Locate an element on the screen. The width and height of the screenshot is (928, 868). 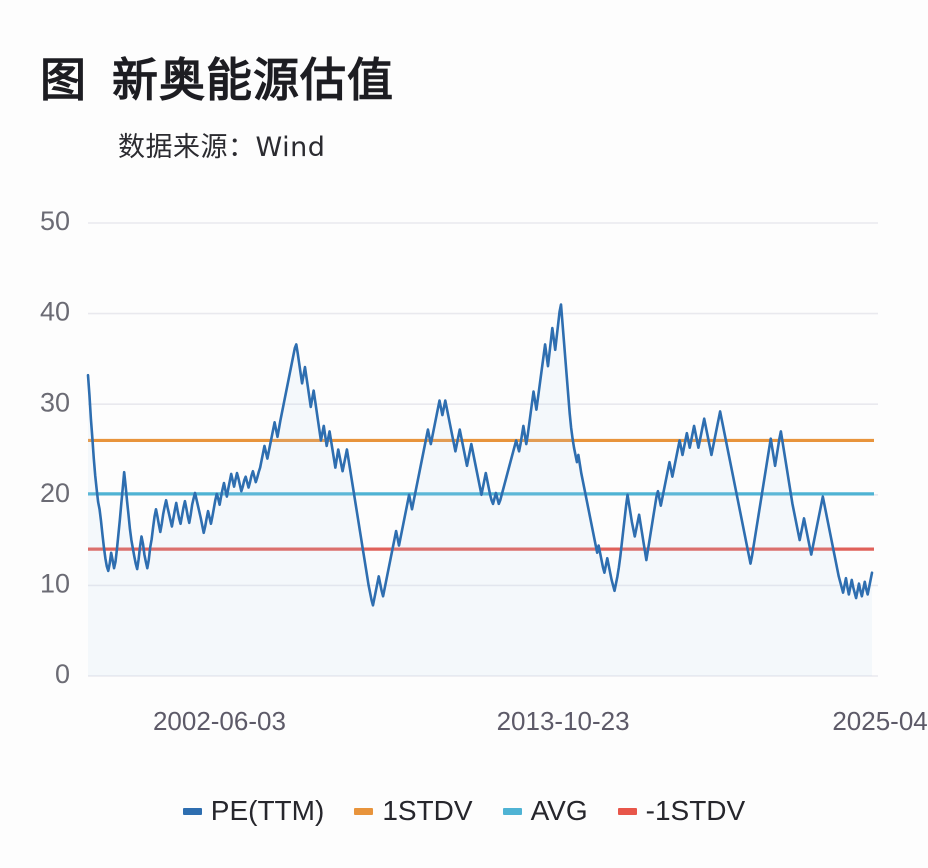
chart-legend: PE(TTM) 1STDV AVG -1STDV is located at coordinates (464, 811).